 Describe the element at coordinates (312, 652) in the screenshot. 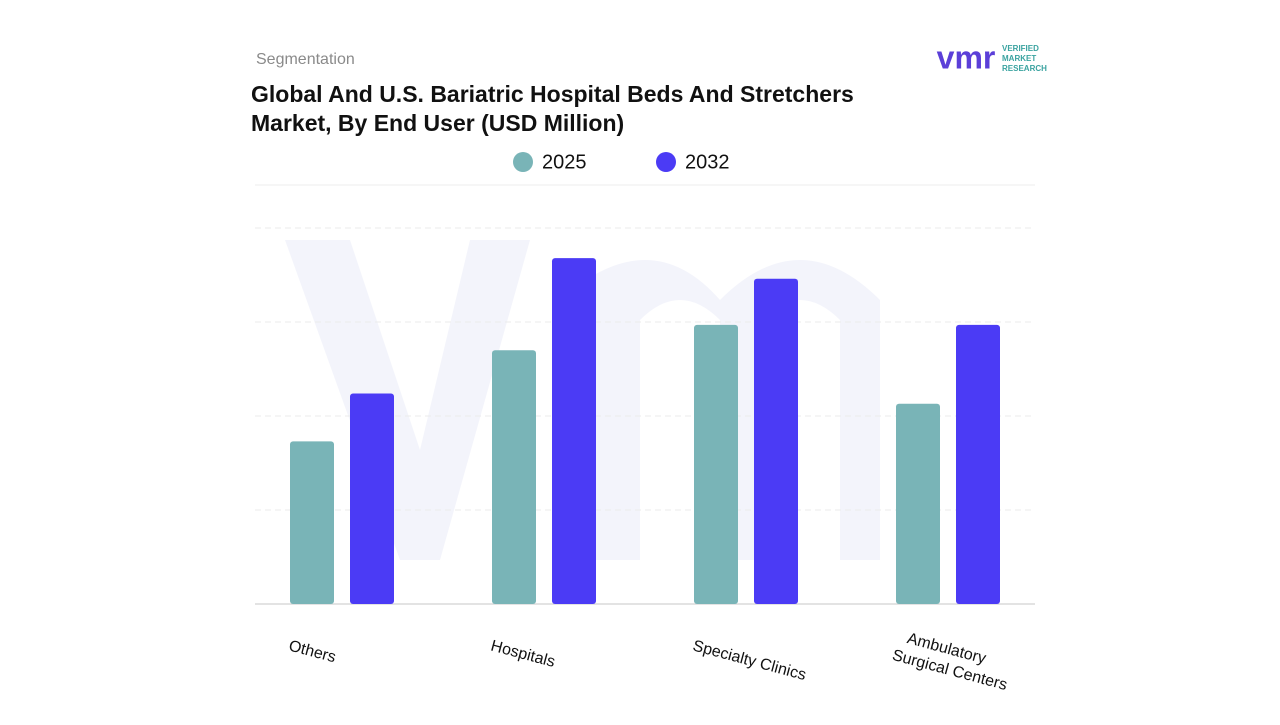

I see `x-tick-label: Others` at that location.